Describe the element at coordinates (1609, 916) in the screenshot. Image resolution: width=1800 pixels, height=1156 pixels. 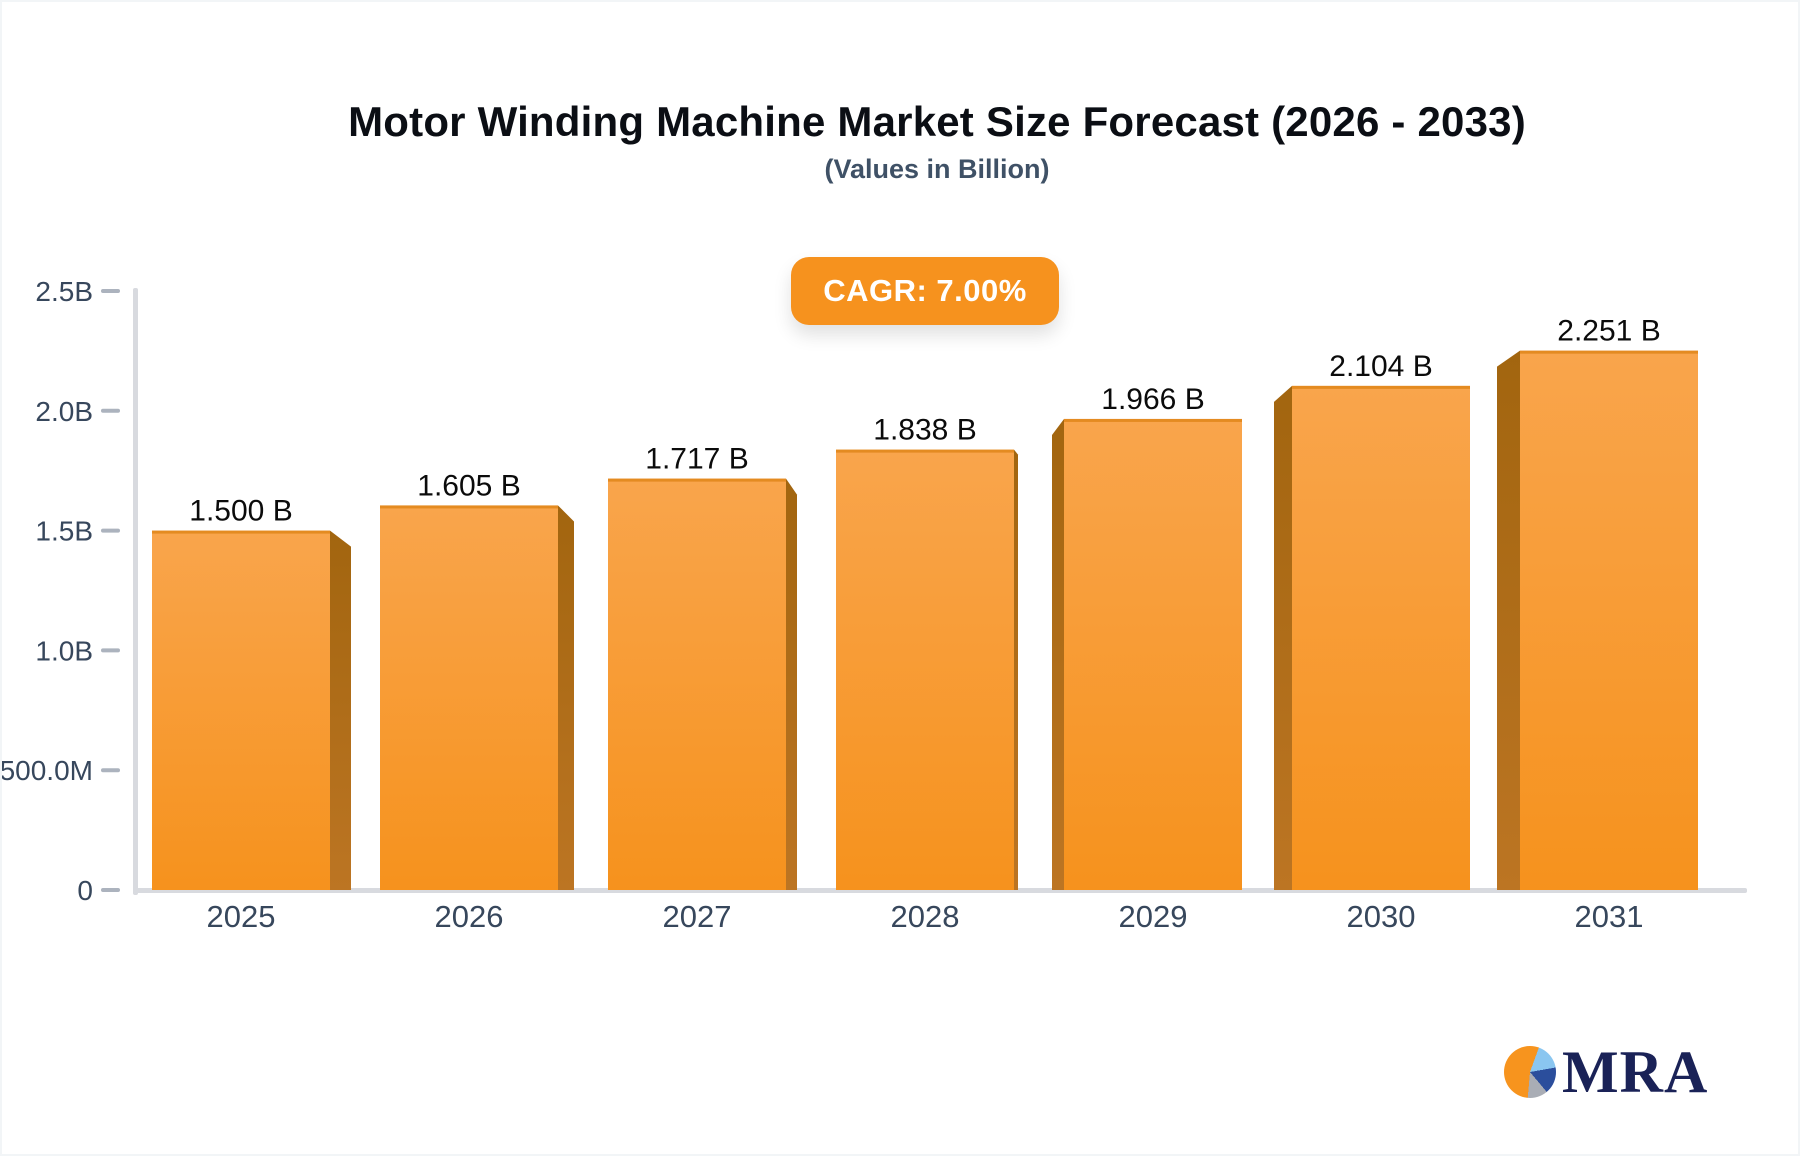
I see `x-axis-label: 2031` at that location.